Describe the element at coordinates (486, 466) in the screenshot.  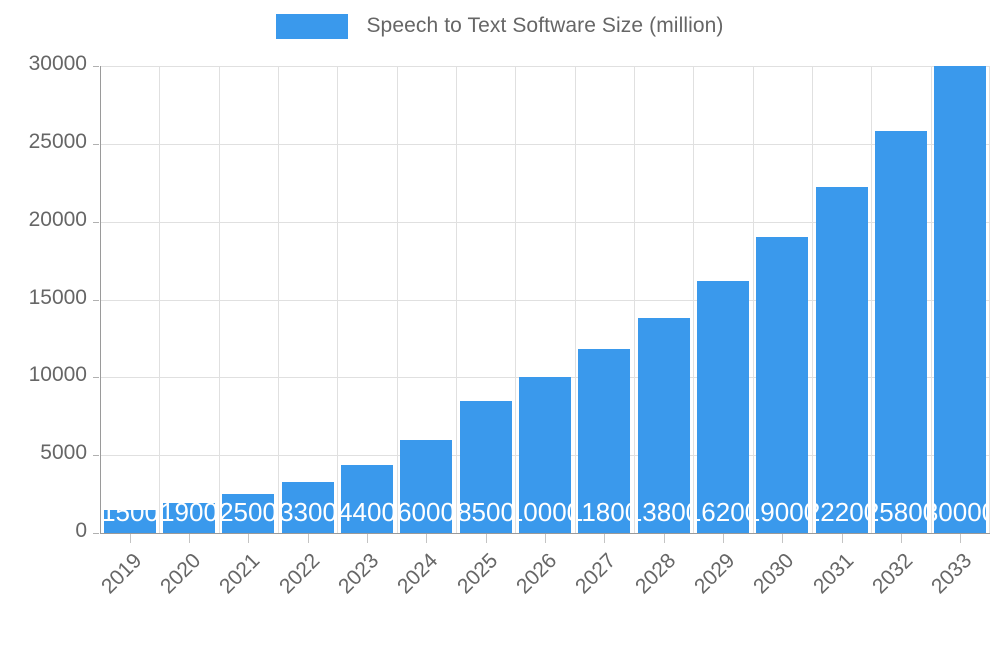
I see `bar-2025: 8500` at that location.